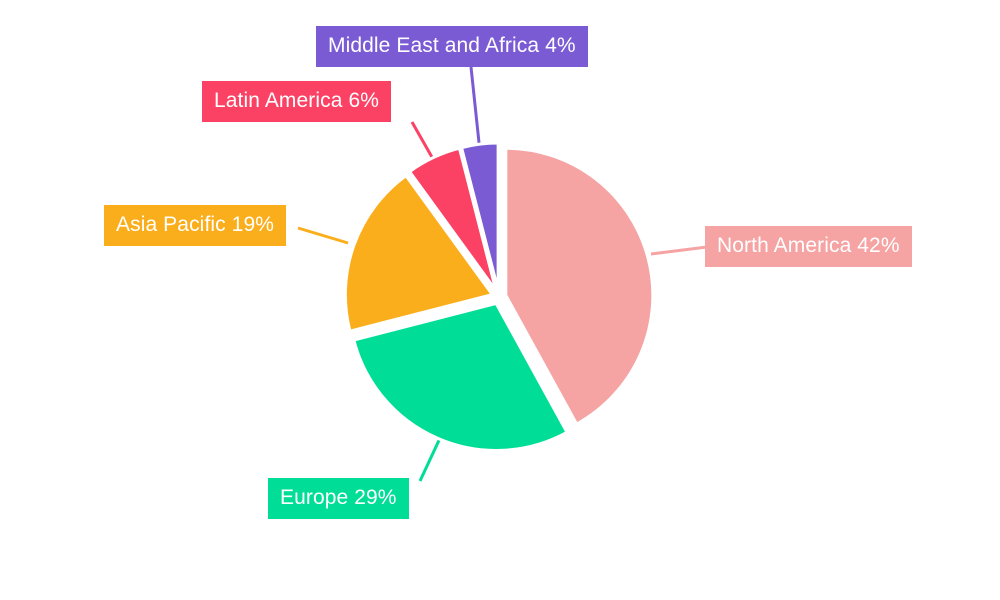  I want to click on leader-line-asia-pacific, so click(323, 235).